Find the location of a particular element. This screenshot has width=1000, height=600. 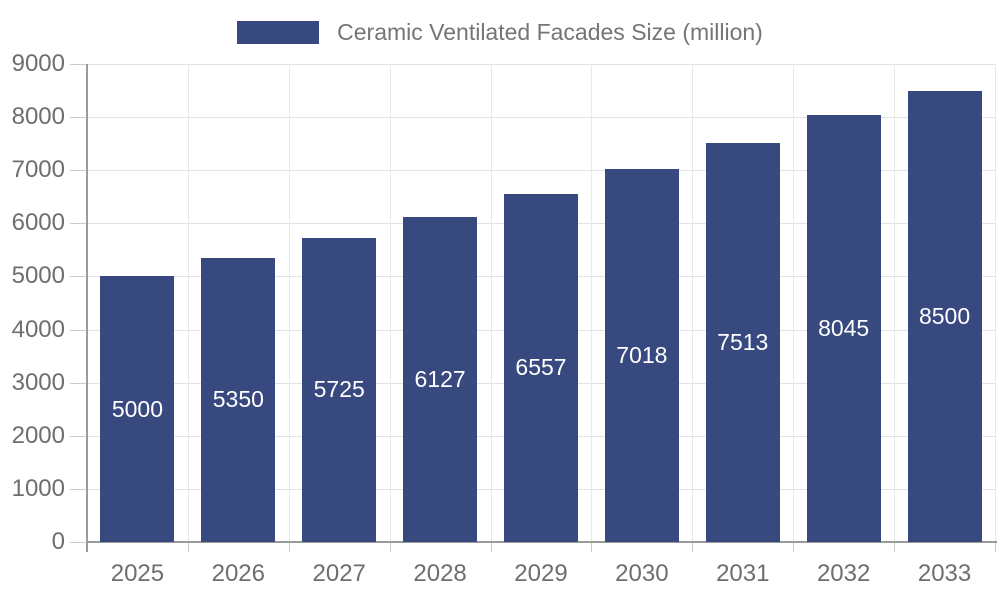

bar-2027: 5725 is located at coordinates (339, 389).